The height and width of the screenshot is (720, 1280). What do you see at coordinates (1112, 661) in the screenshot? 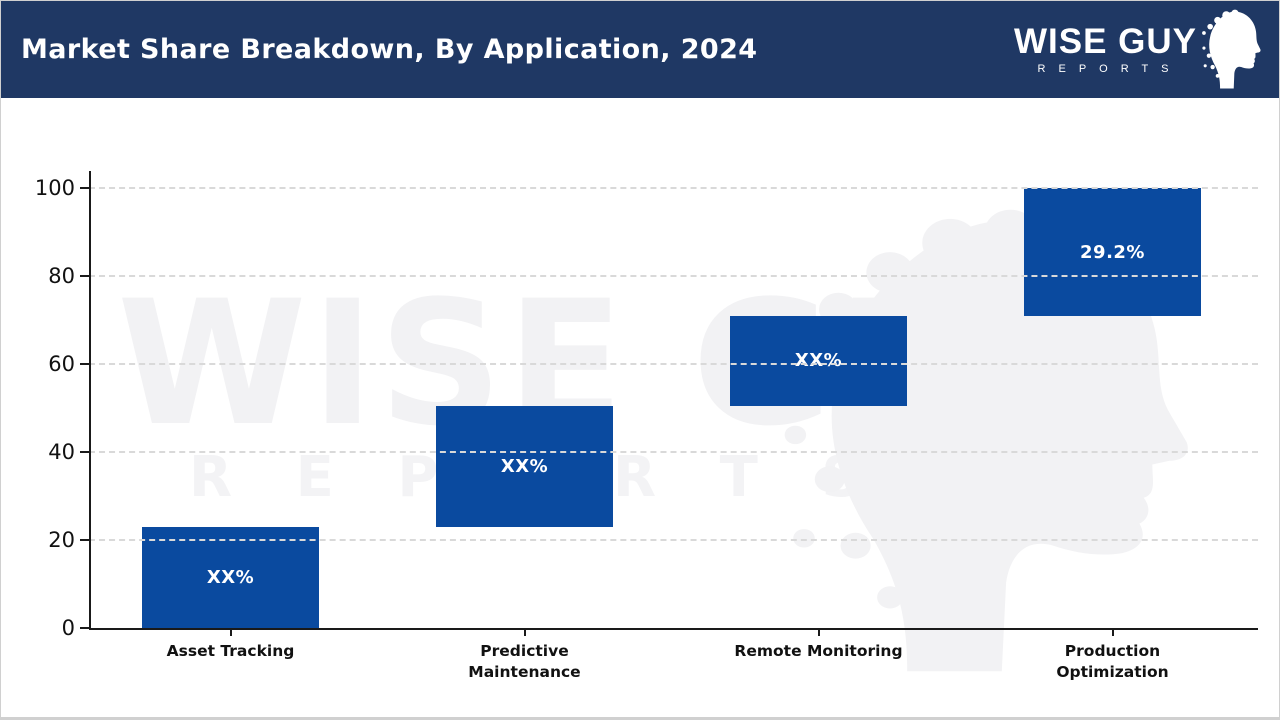
I see `x-axis-label: Production Optimization` at bounding box center [1112, 661].